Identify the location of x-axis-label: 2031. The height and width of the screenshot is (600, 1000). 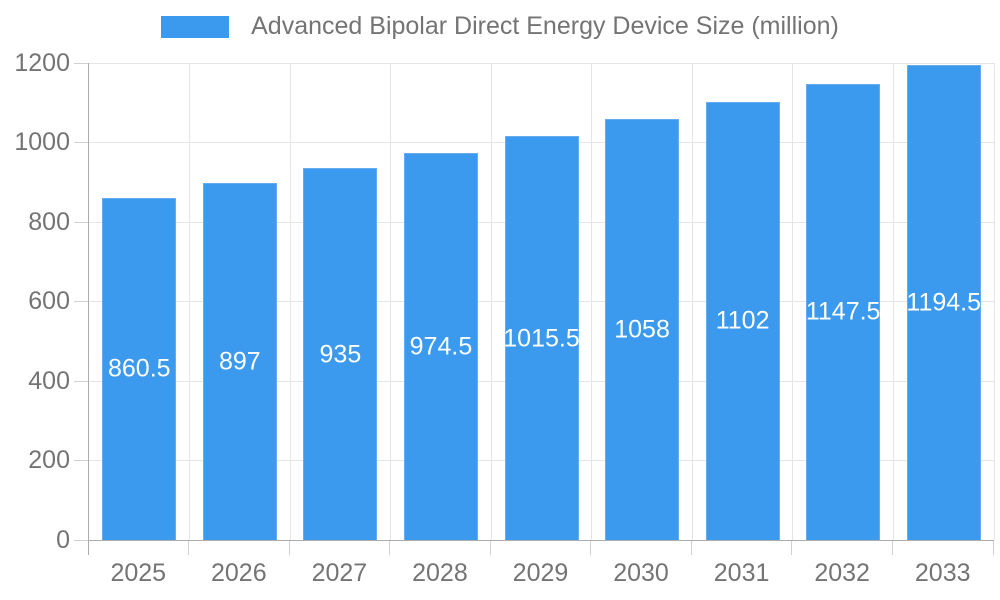
(741, 573).